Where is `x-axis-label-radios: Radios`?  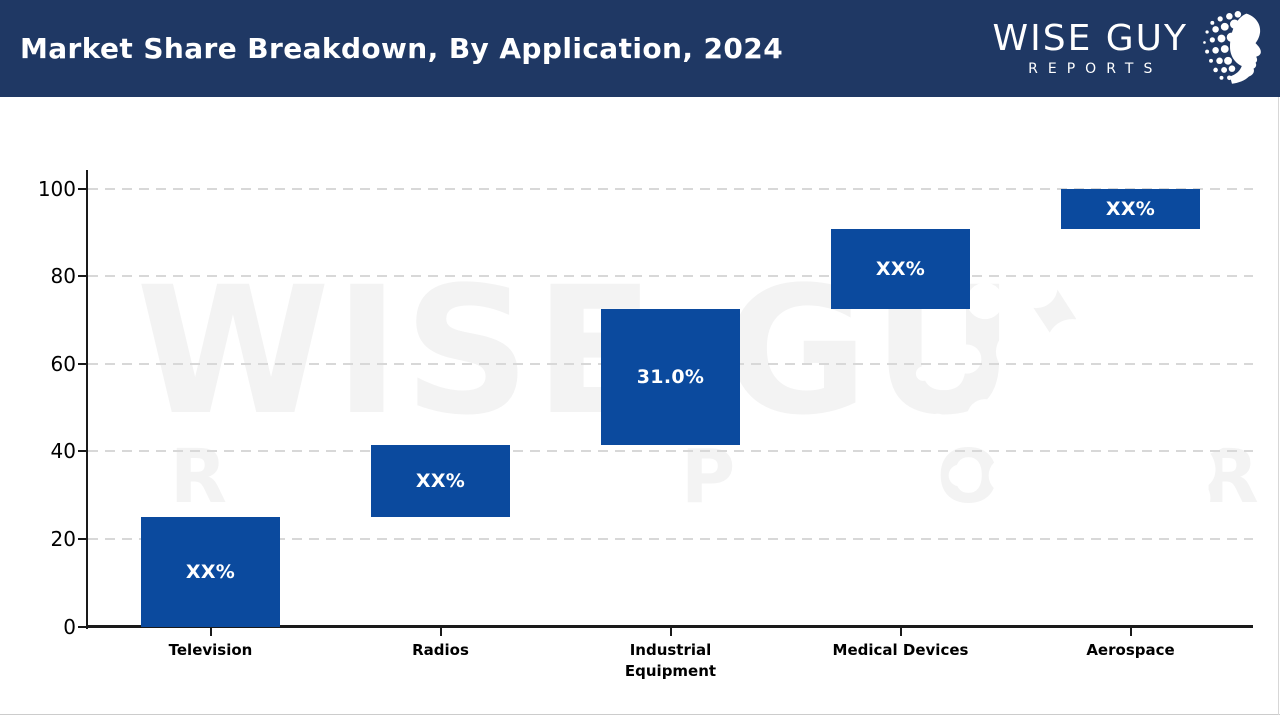
x-axis-label-radios: Radios is located at coordinates (440, 649).